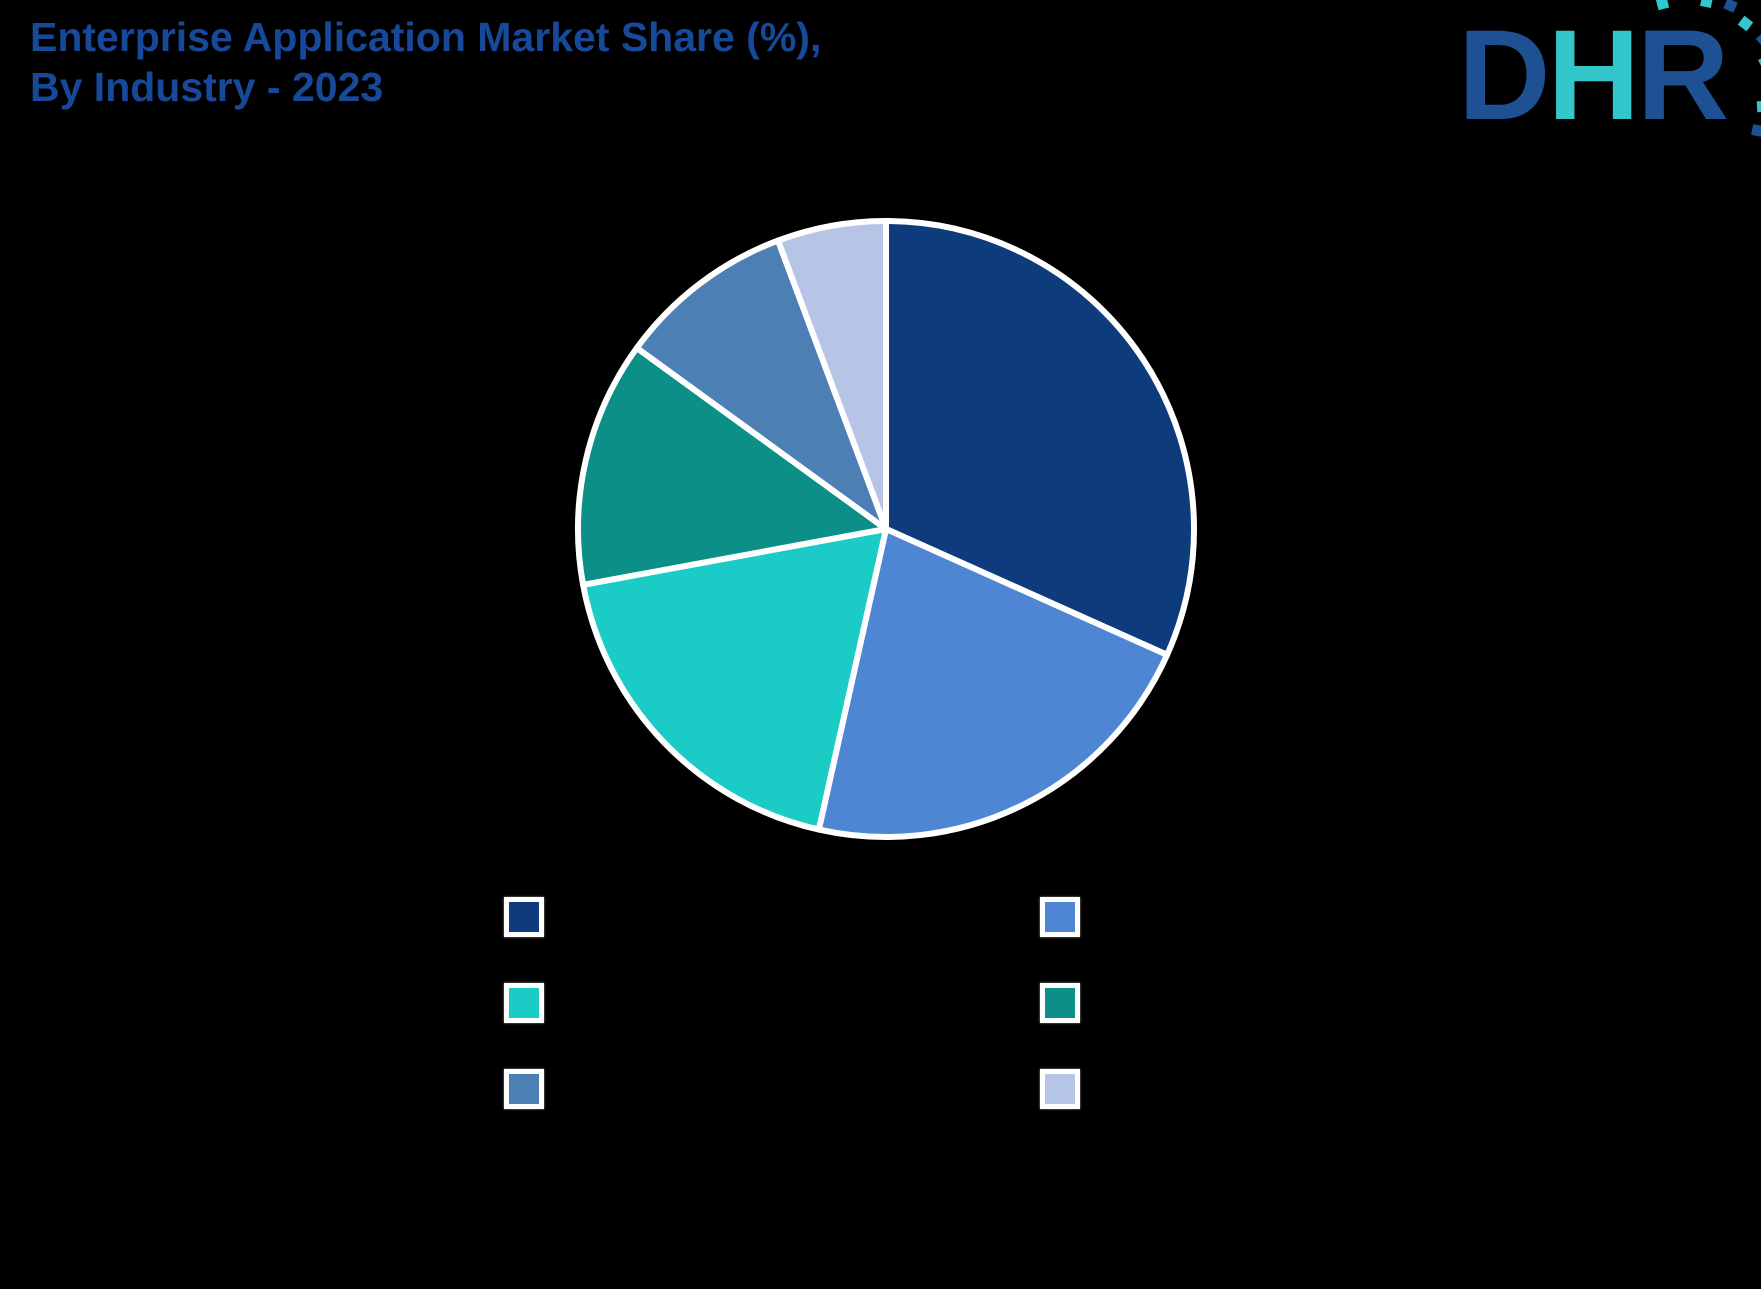 The image size is (1761, 1289). What do you see at coordinates (1060, 917) in the screenshot?
I see `legend-cornflower-swatch` at bounding box center [1060, 917].